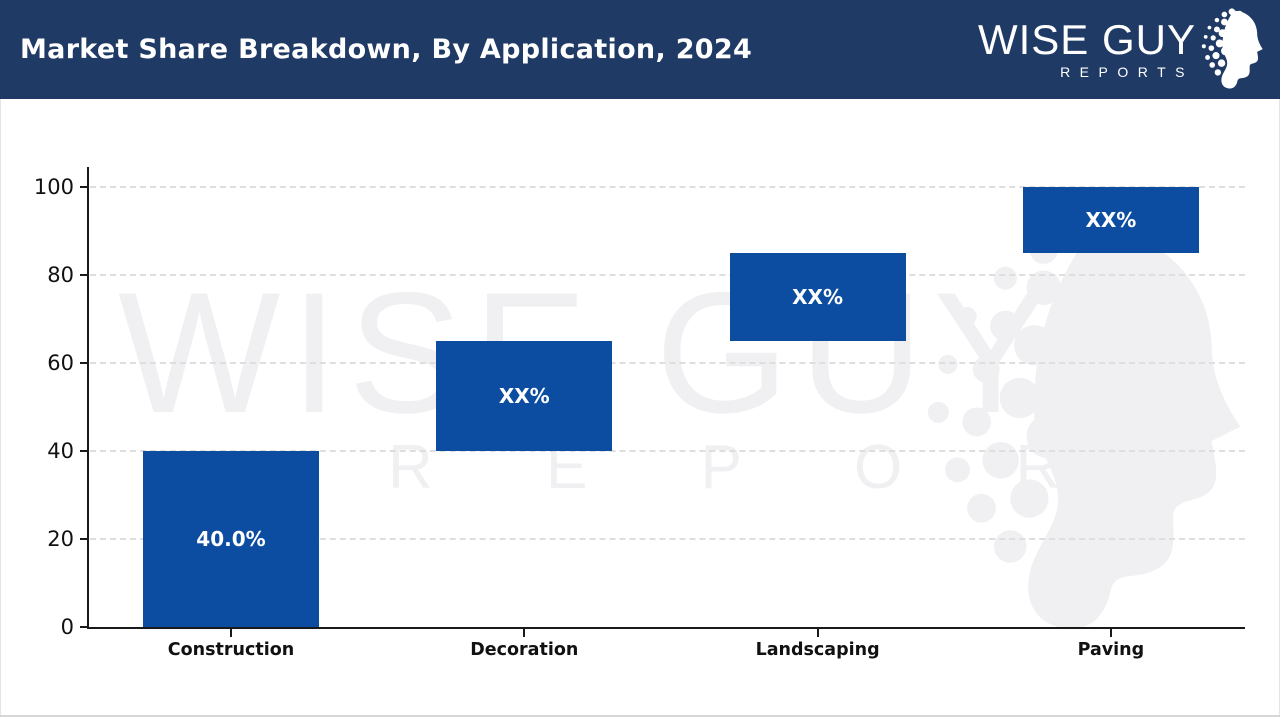  I want to click on logo-text: WISE GUY REPORTS, so click(1086, 48).